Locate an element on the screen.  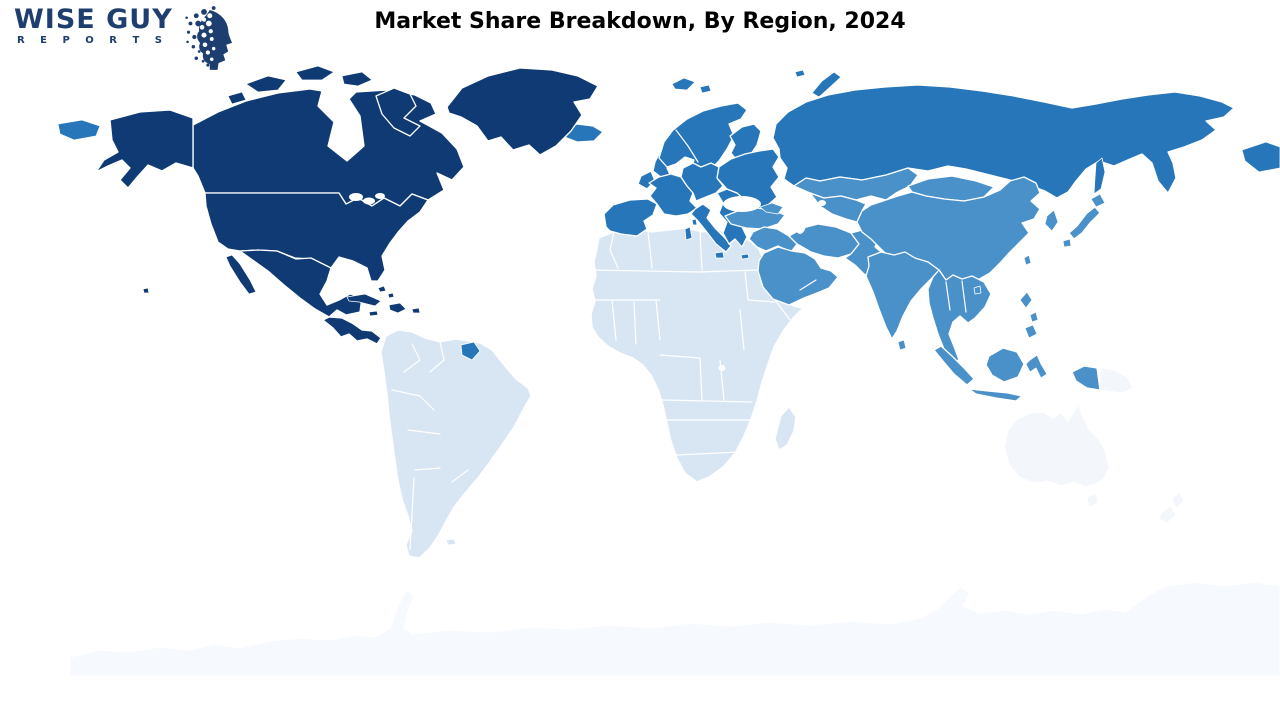
country-south-america is located at coordinates (456, 444).